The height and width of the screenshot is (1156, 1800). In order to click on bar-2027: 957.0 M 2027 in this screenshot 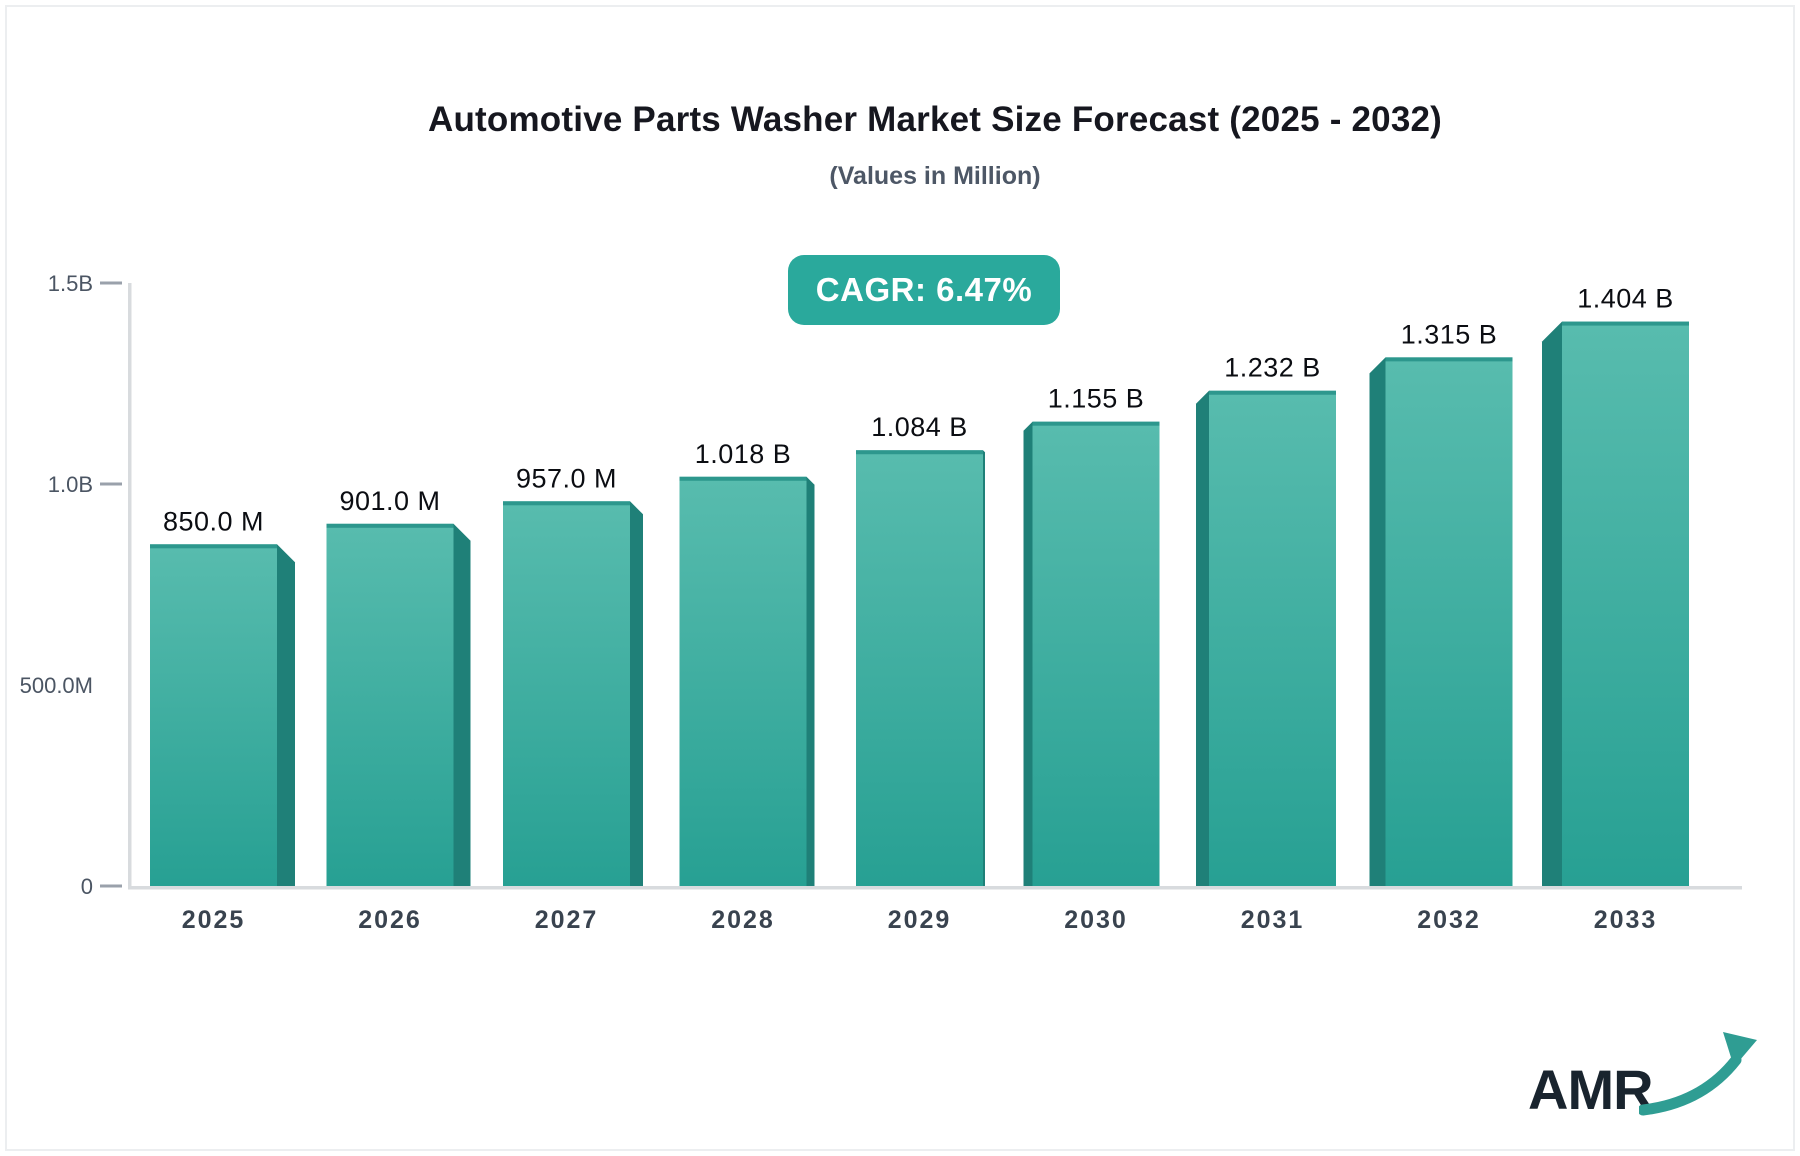, I will do `click(573, 698)`.